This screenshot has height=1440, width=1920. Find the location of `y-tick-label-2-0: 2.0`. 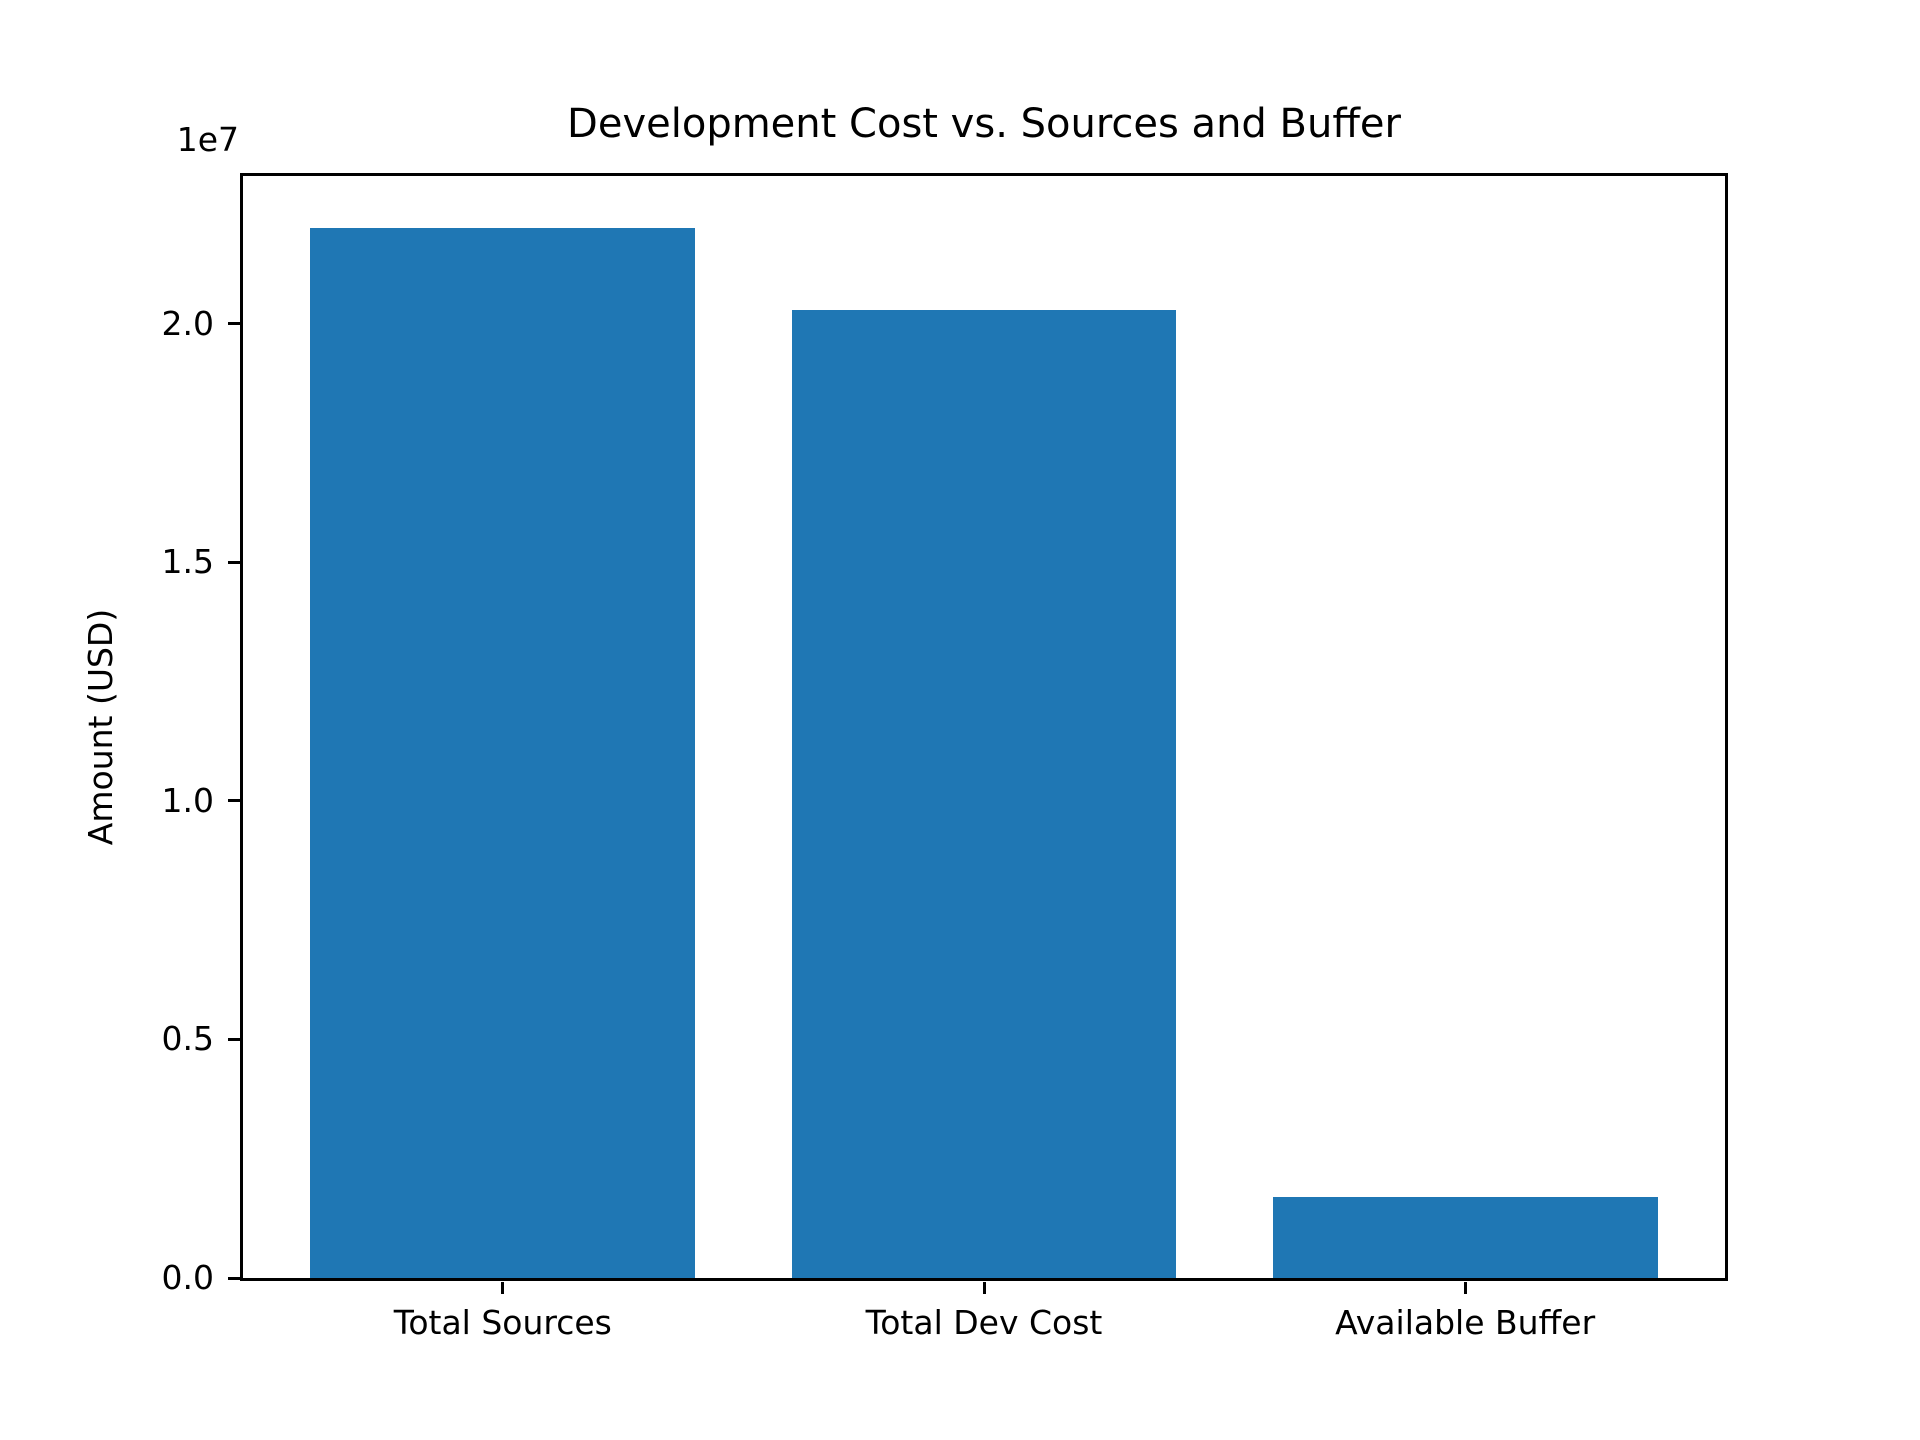

y-tick-label-2-0: 2.0 is located at coordinates (187, 323).